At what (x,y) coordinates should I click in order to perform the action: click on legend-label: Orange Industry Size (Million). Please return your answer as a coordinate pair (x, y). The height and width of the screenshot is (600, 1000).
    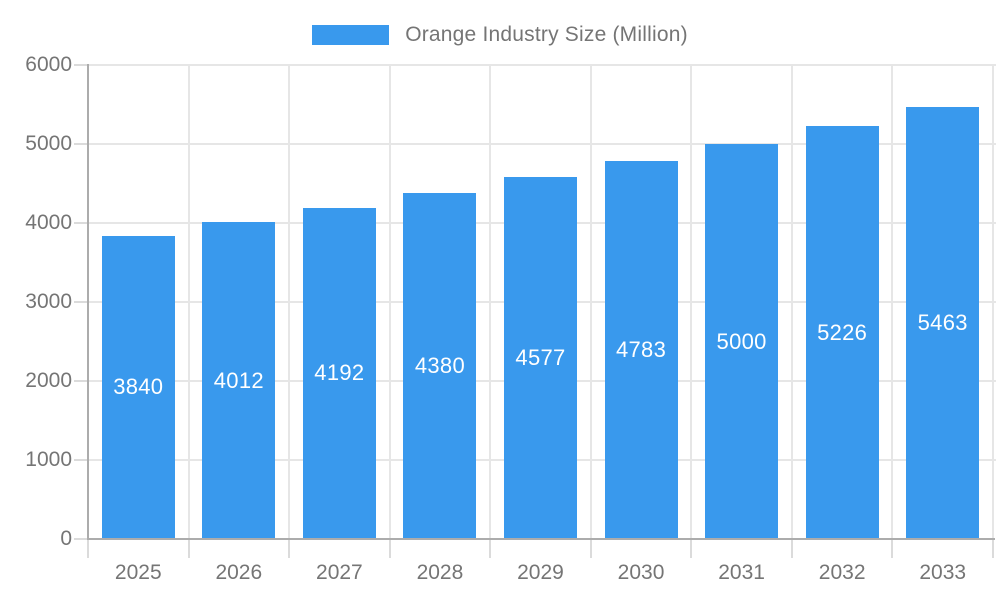
    Looking at the image, I should click on (546, 34).